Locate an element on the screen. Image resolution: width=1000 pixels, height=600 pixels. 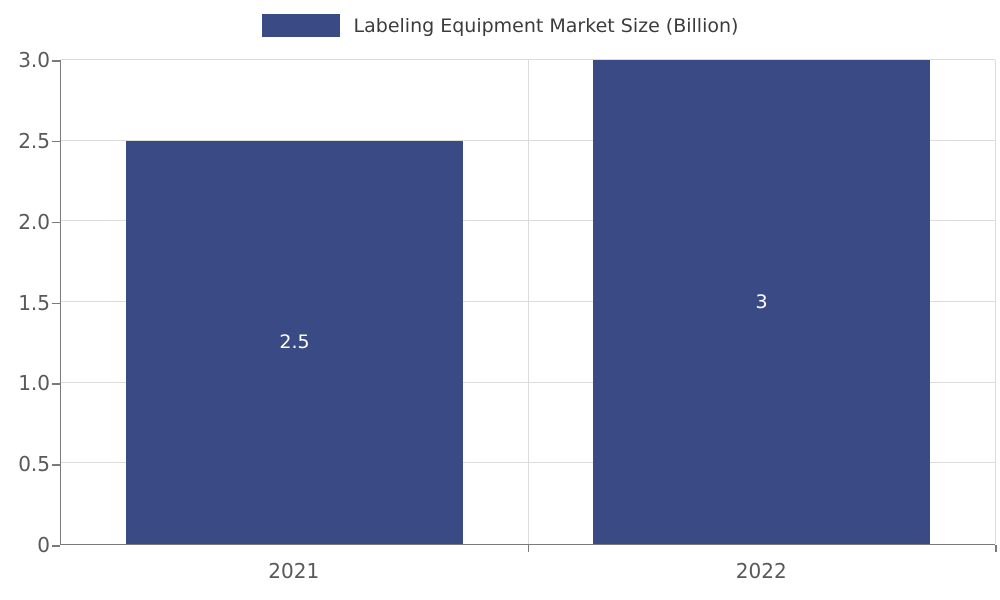
gridline-horizontal is located at coordinates (528, 59).